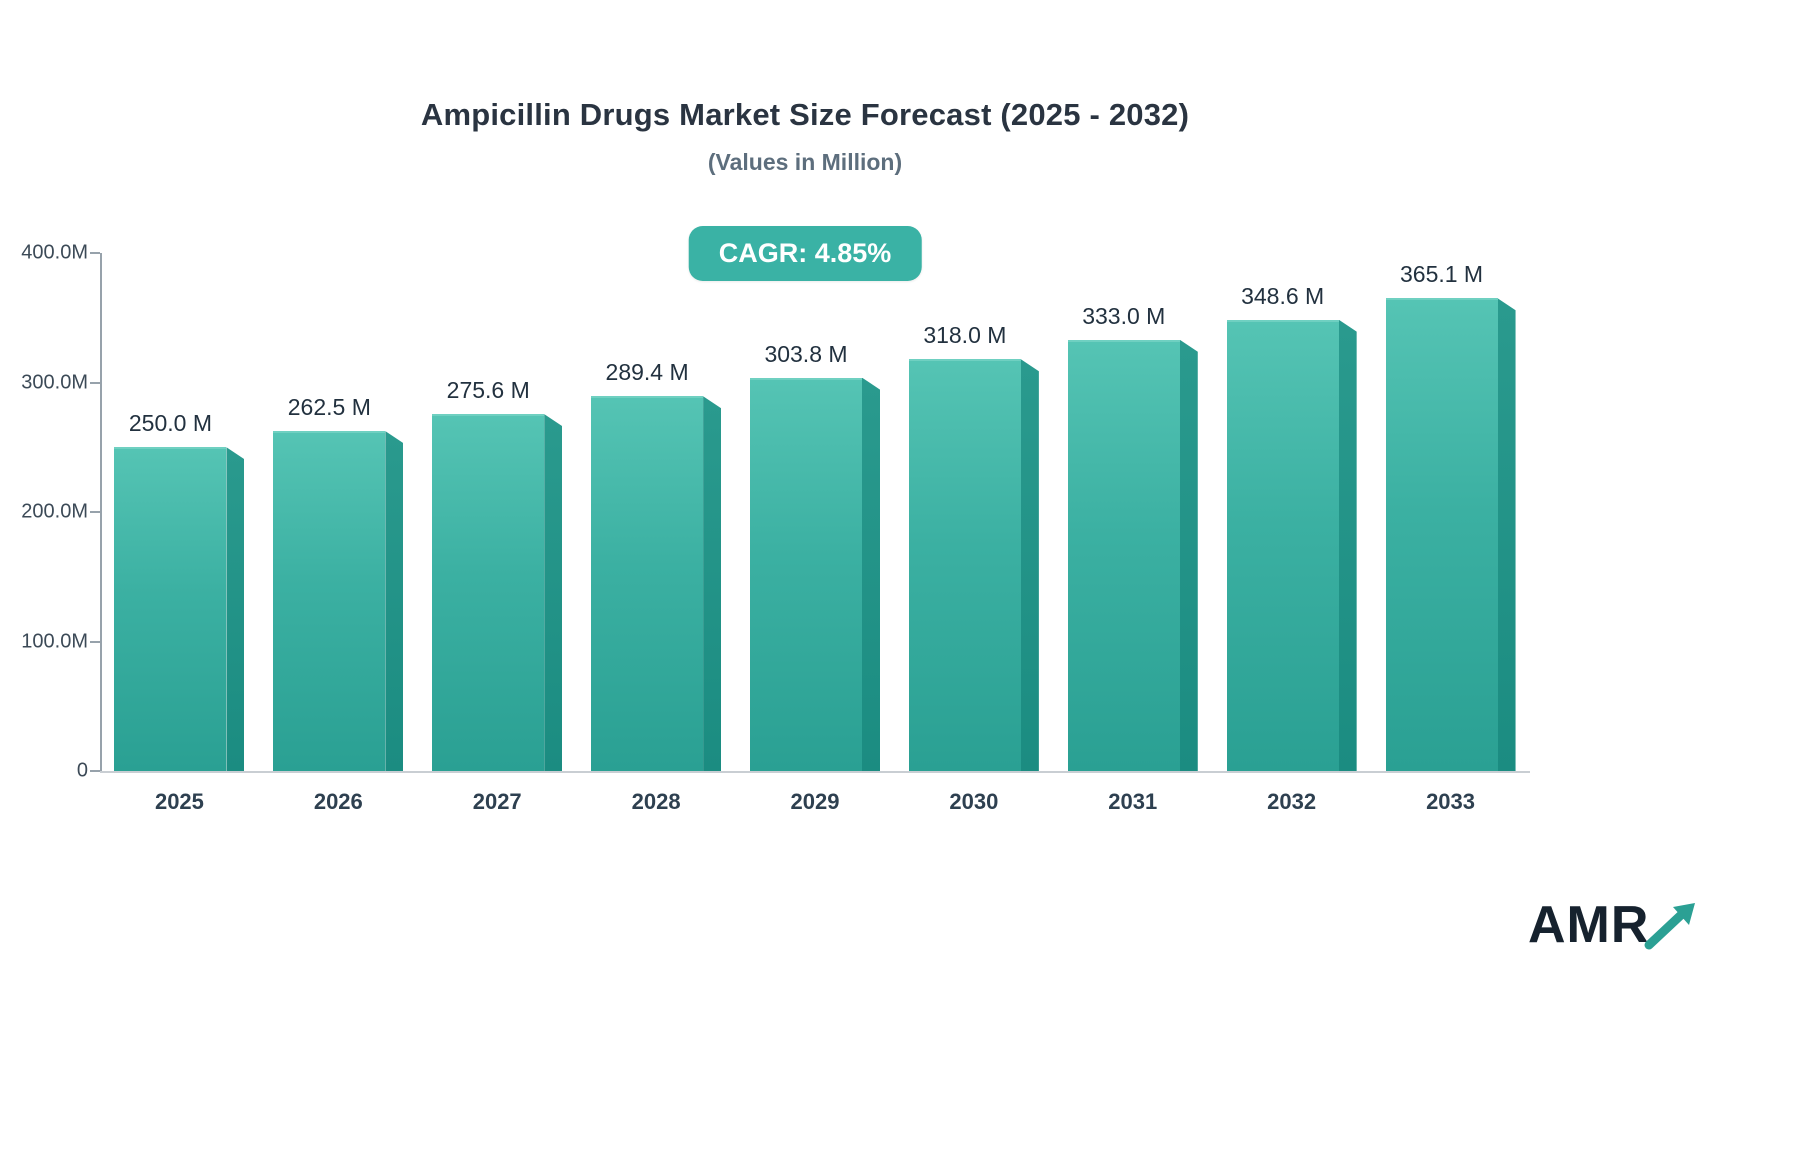 Image resolution: width=1800 pixels, height=1156 pixels. I want to click on bar-value-label: 365.1 M, so click(1441, 274).